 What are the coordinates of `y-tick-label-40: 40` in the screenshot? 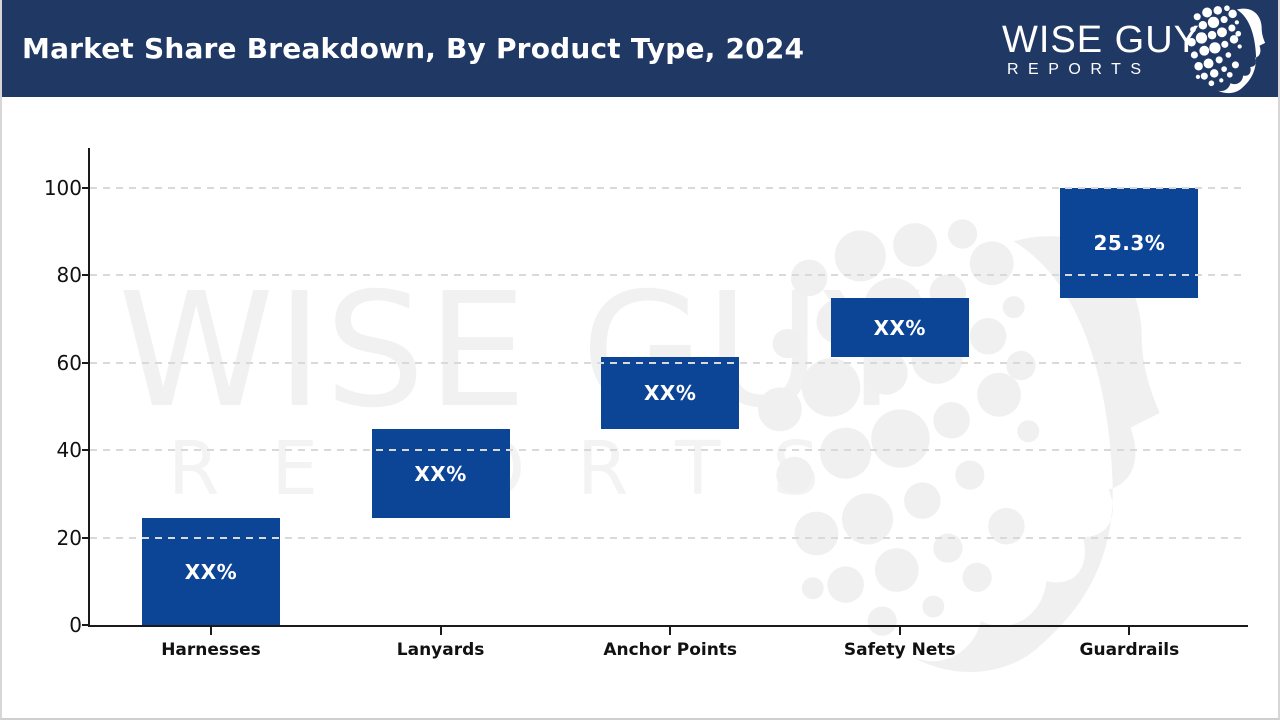 It's located at (69, 450).